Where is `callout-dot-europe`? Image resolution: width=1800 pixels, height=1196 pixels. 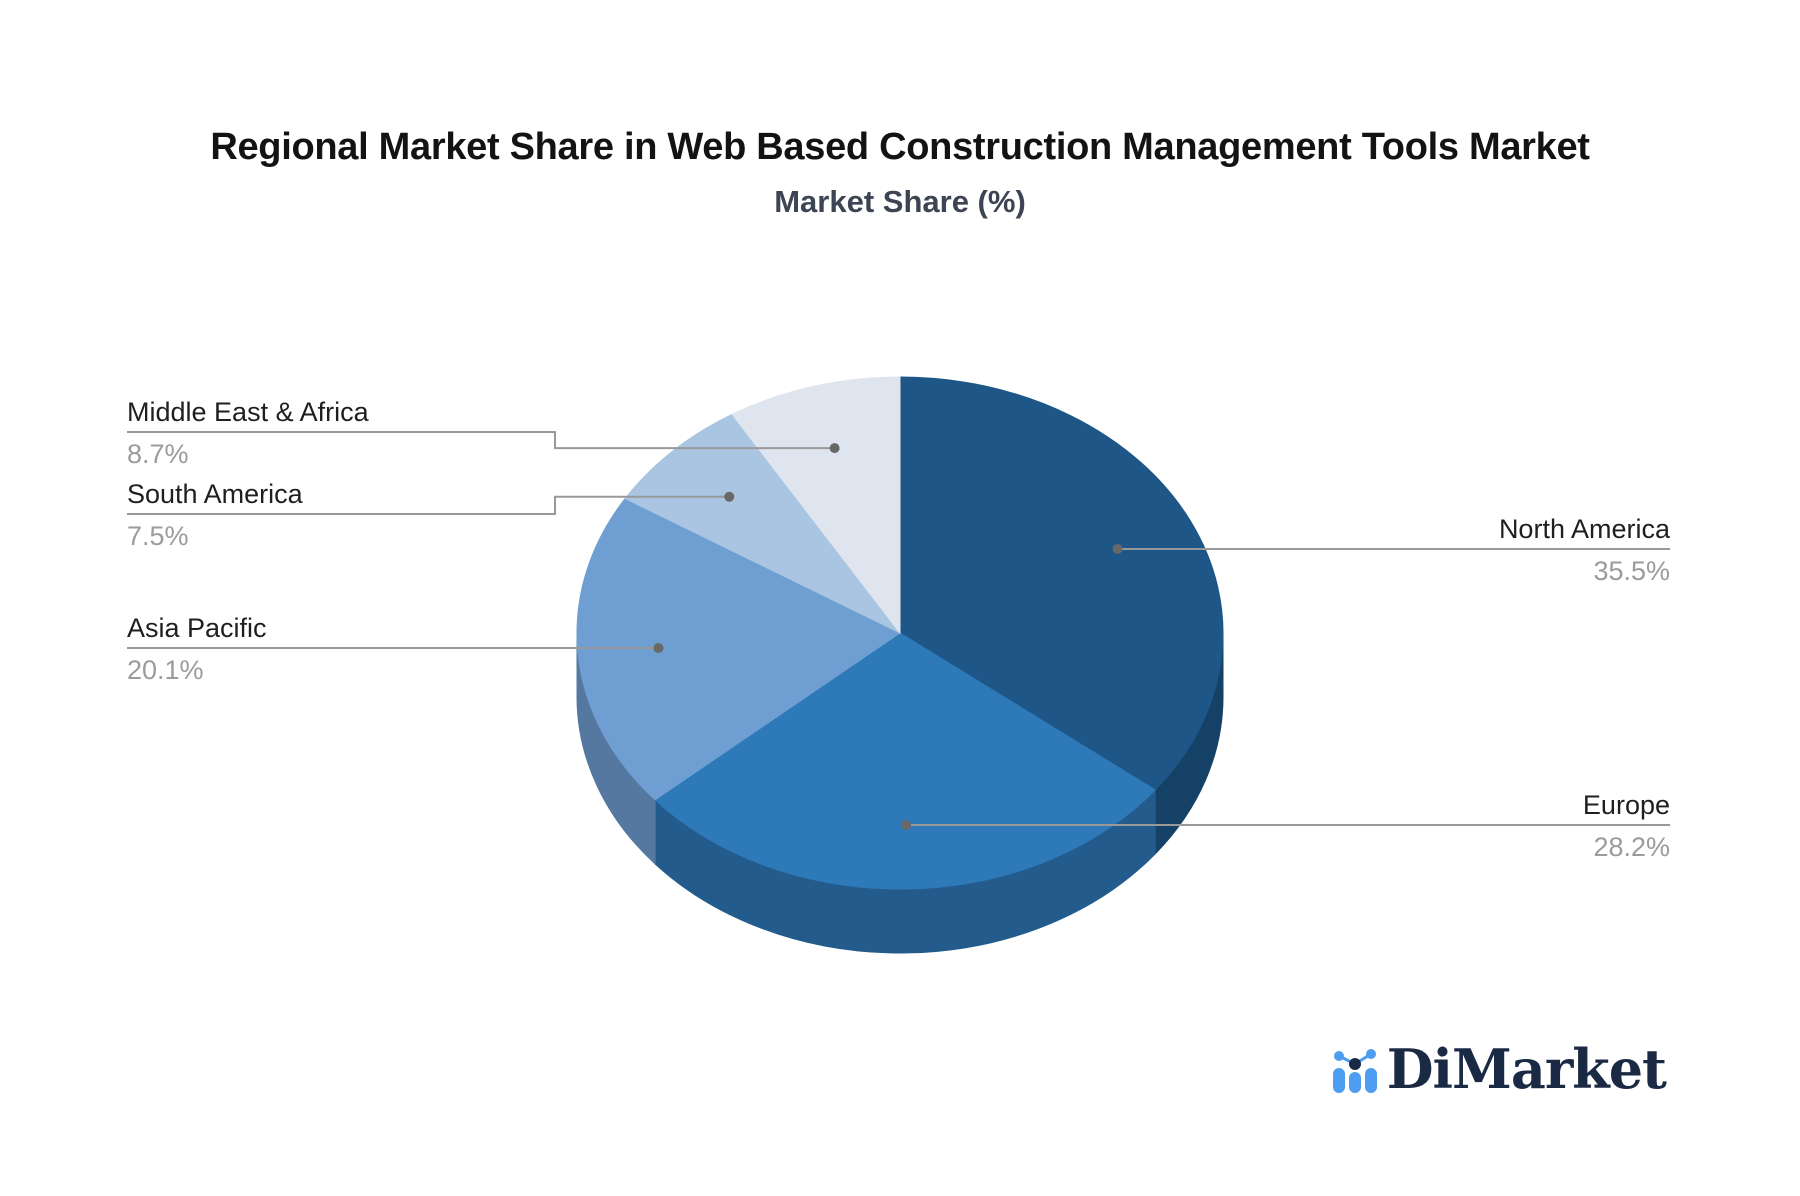 callout-dot-europe is located at coordinates (906, 825).